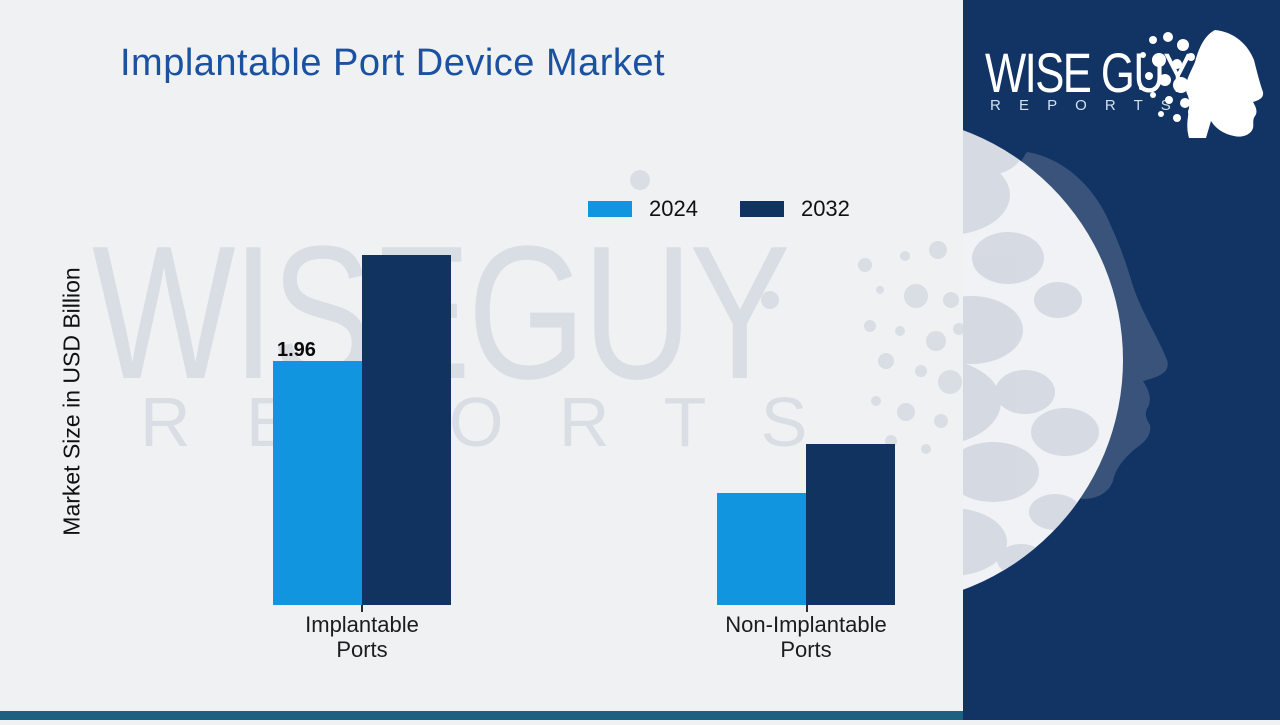 This screenshot has height=725, width=1280. I want to click on x-tick-implantable, so click(362, 608).